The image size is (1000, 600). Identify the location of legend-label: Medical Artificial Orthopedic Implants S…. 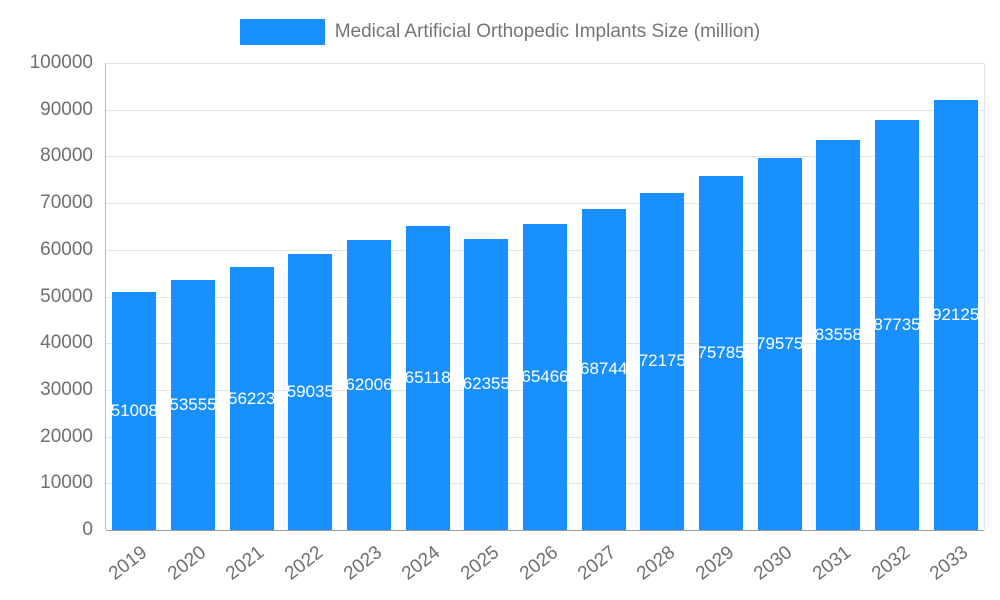
(547, 31).